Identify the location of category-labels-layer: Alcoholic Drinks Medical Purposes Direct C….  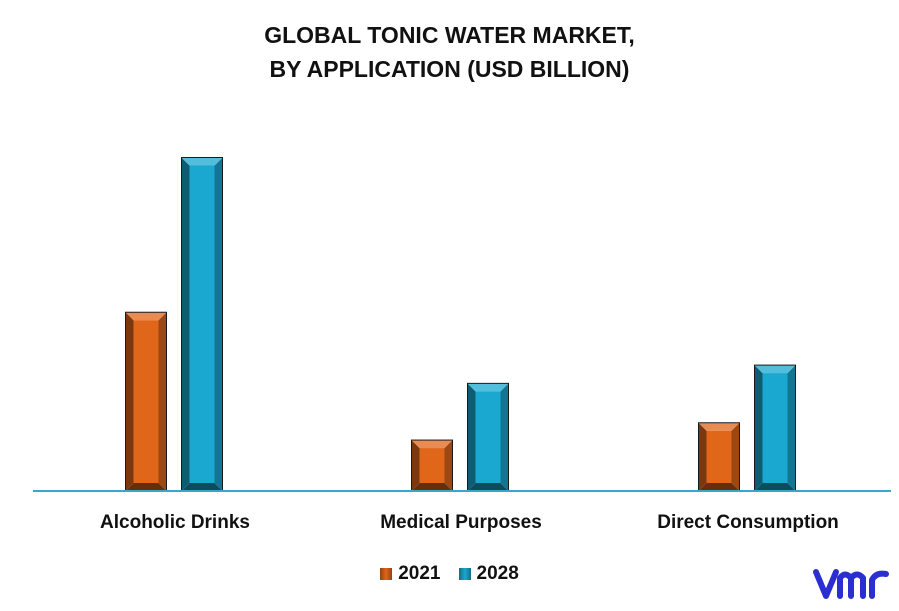
(469, 522).